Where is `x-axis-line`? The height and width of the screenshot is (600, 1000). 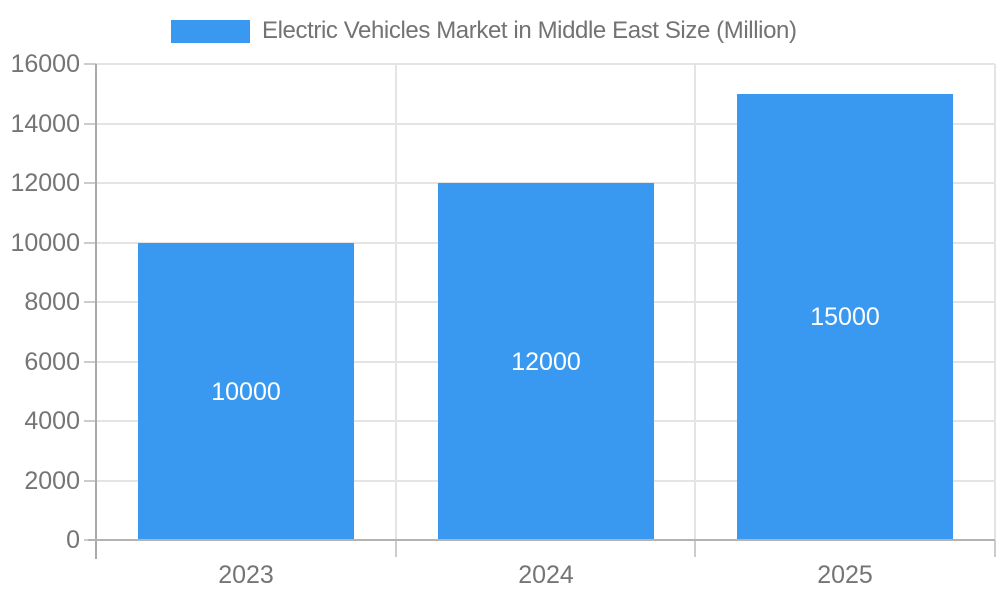 x-axis-line is located at coordinates (541, 540).